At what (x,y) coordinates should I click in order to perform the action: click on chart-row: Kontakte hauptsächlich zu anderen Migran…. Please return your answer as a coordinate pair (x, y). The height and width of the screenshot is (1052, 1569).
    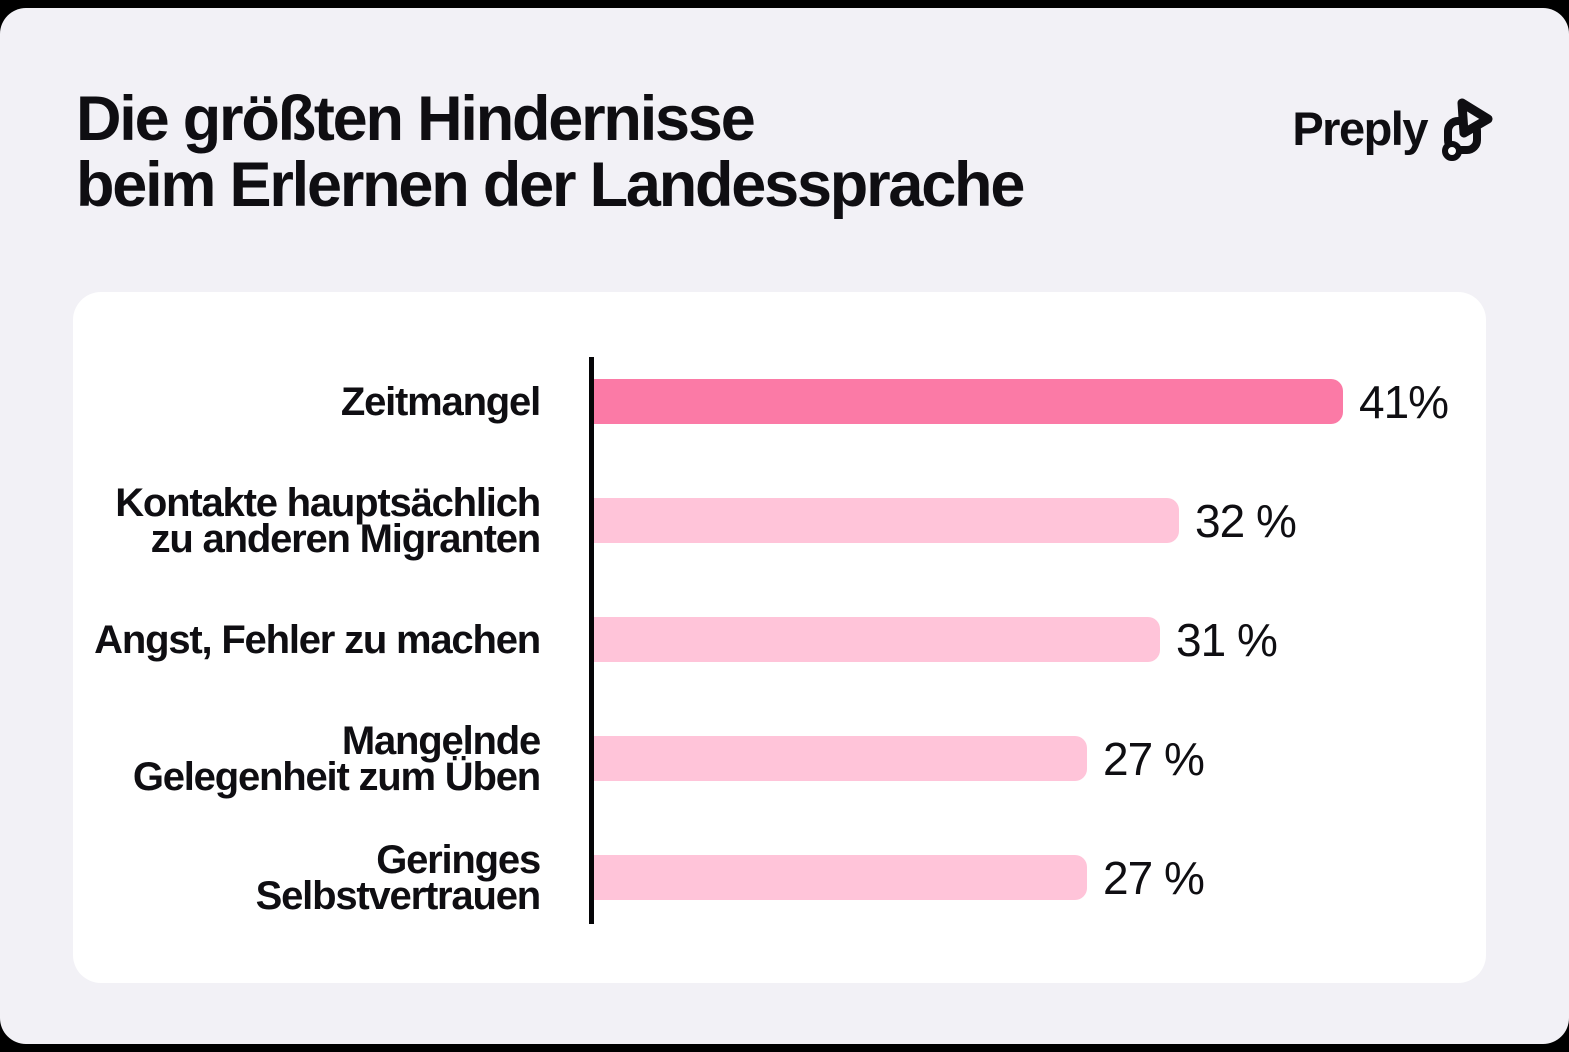
    Looking at the image, I should click on (774, 521).